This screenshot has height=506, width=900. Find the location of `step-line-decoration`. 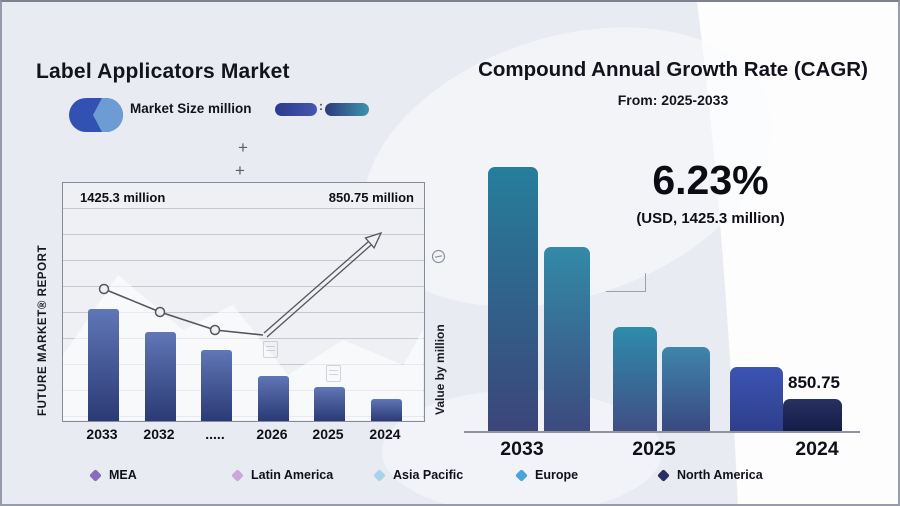

step-line-decoration is located at coordinates (626, 282).